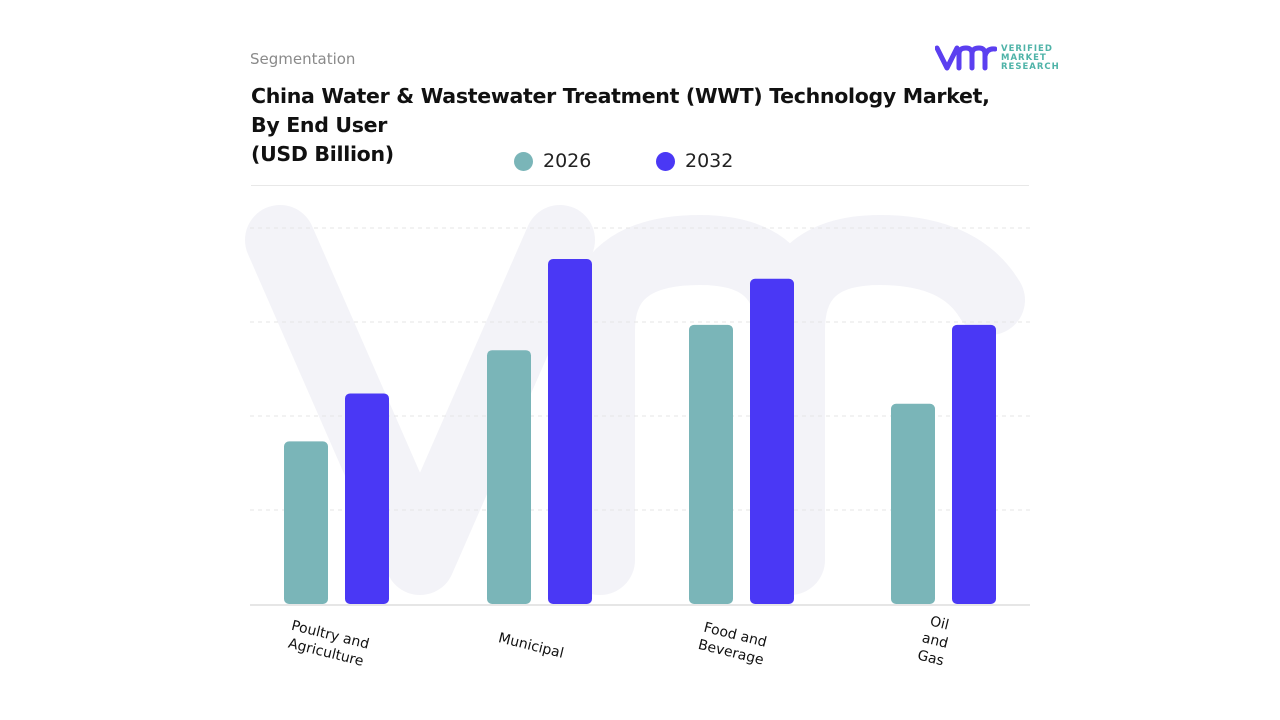  Describe the element at coordinates (711, 464) in the screenshot. I see `bar-2026-food-and-beverage` at that location.